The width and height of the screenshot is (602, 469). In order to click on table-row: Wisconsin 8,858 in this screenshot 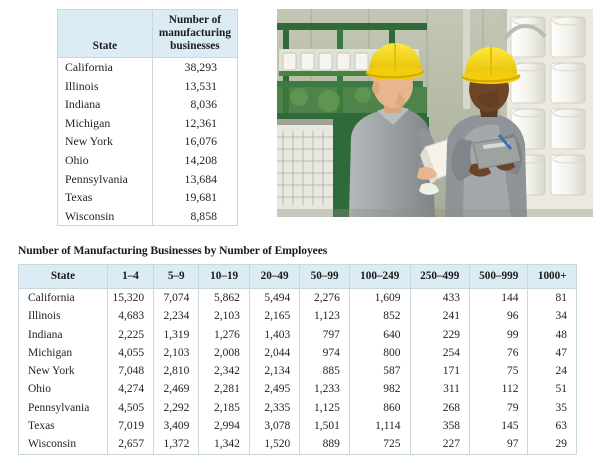, I will do `click(148, 216)`.